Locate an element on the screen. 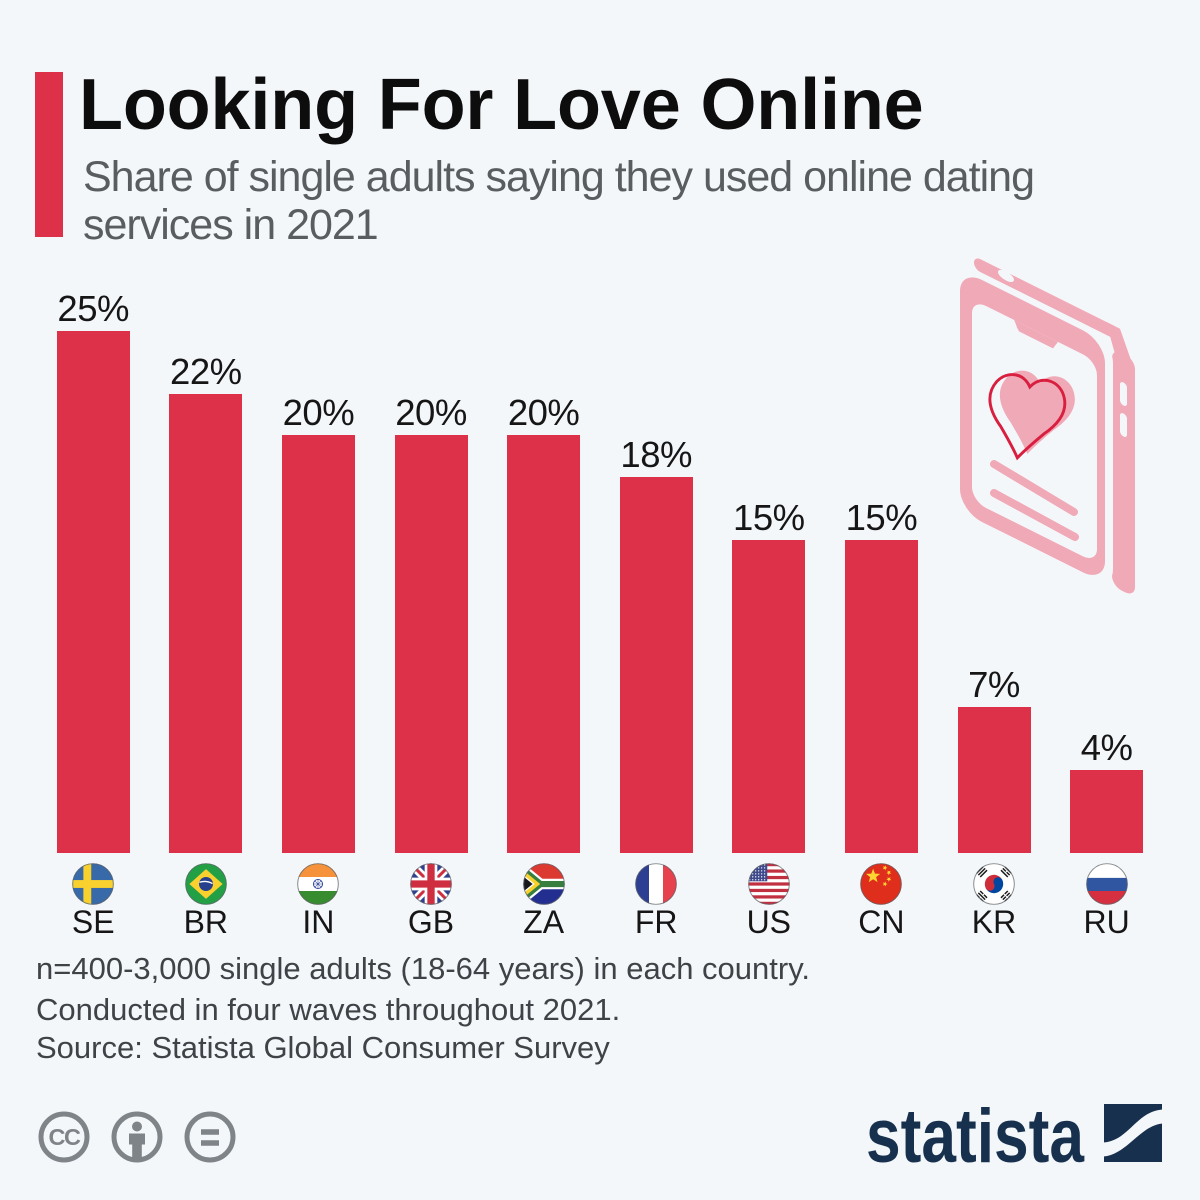 The width and height of the screenshot is (1200, 1200). svg-text: CC is located at coordinates (65, 1137).